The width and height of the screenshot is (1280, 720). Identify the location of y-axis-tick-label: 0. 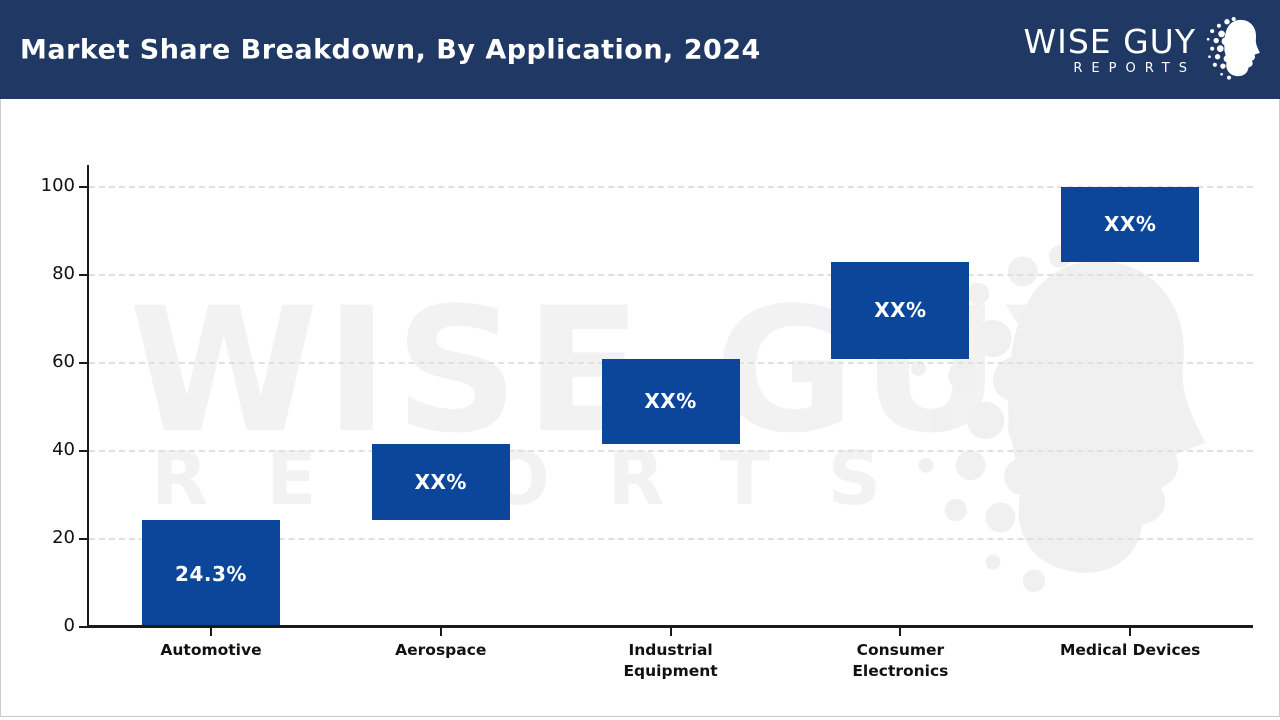
(69, 625).